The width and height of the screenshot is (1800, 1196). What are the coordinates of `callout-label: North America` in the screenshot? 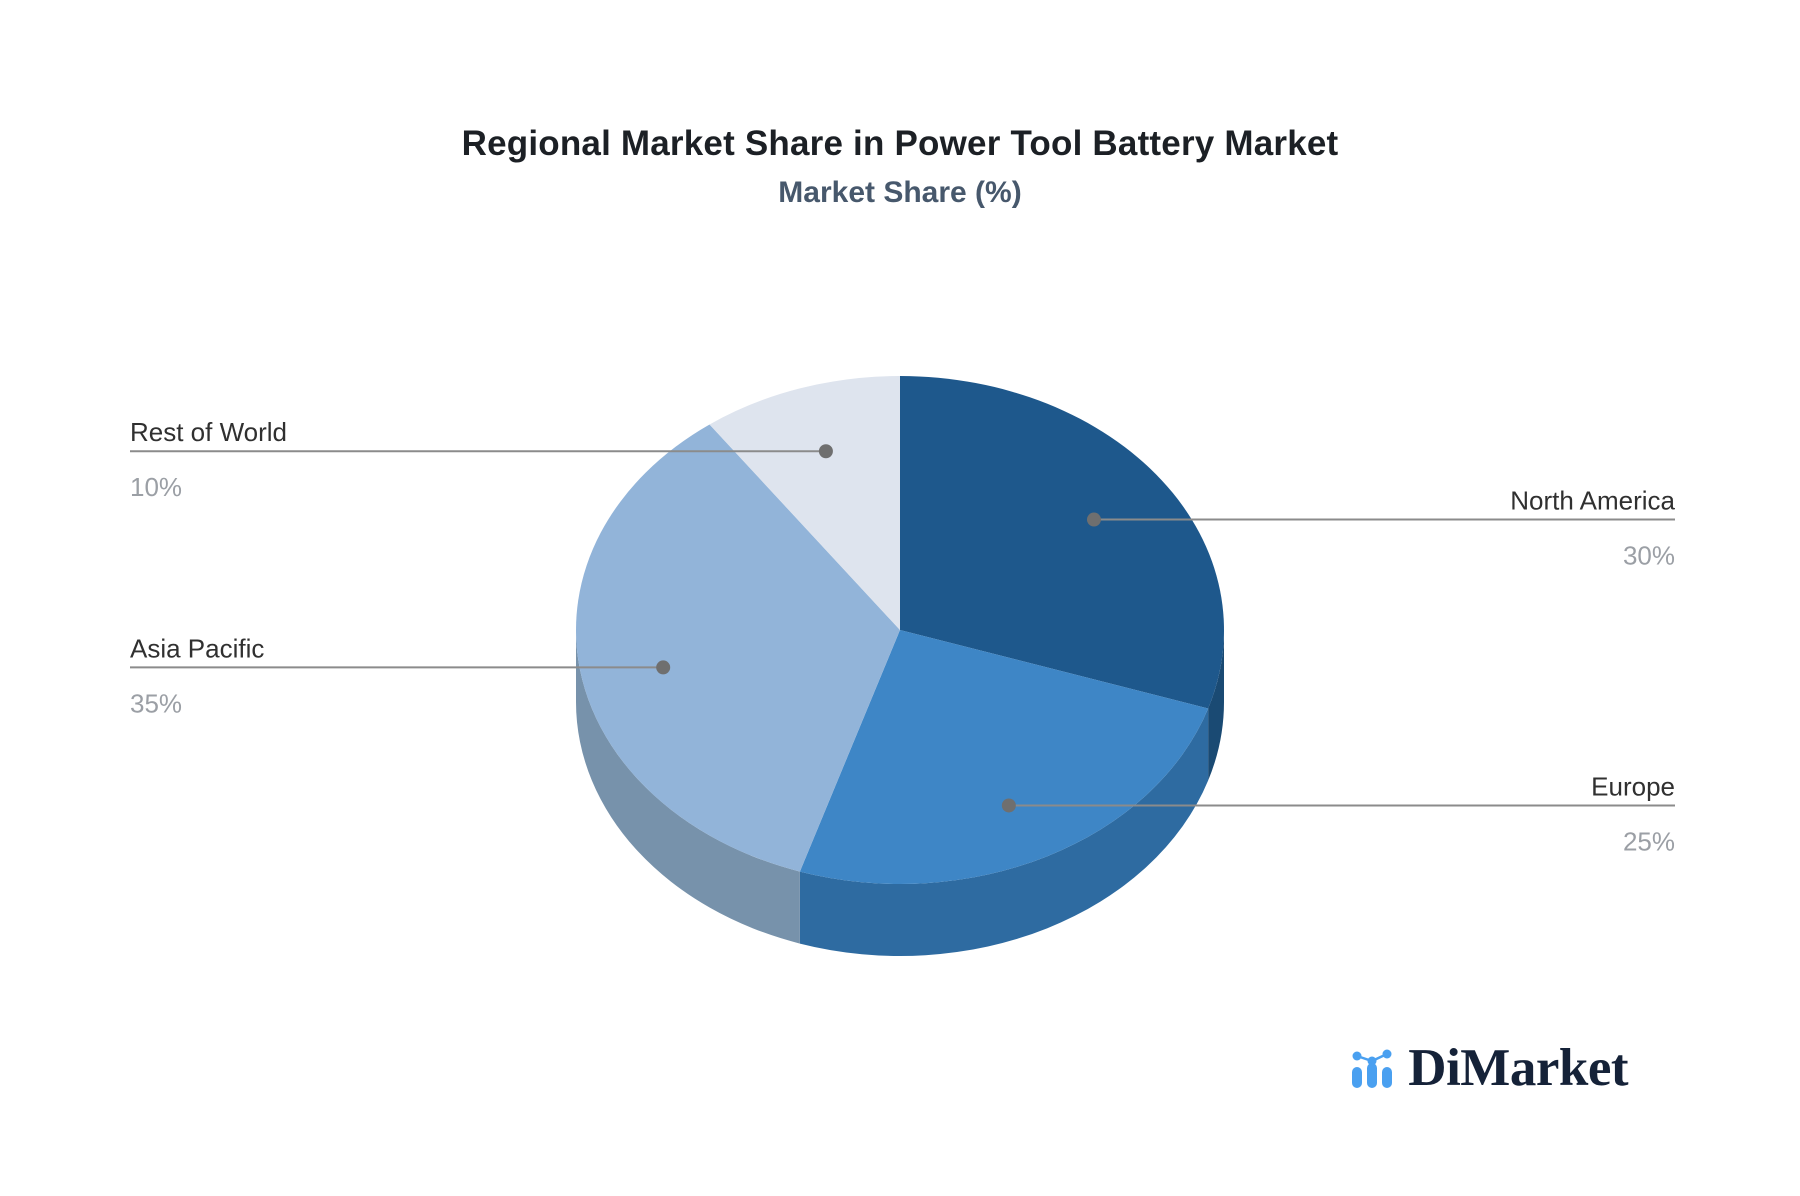 It's located at (1592, 501).